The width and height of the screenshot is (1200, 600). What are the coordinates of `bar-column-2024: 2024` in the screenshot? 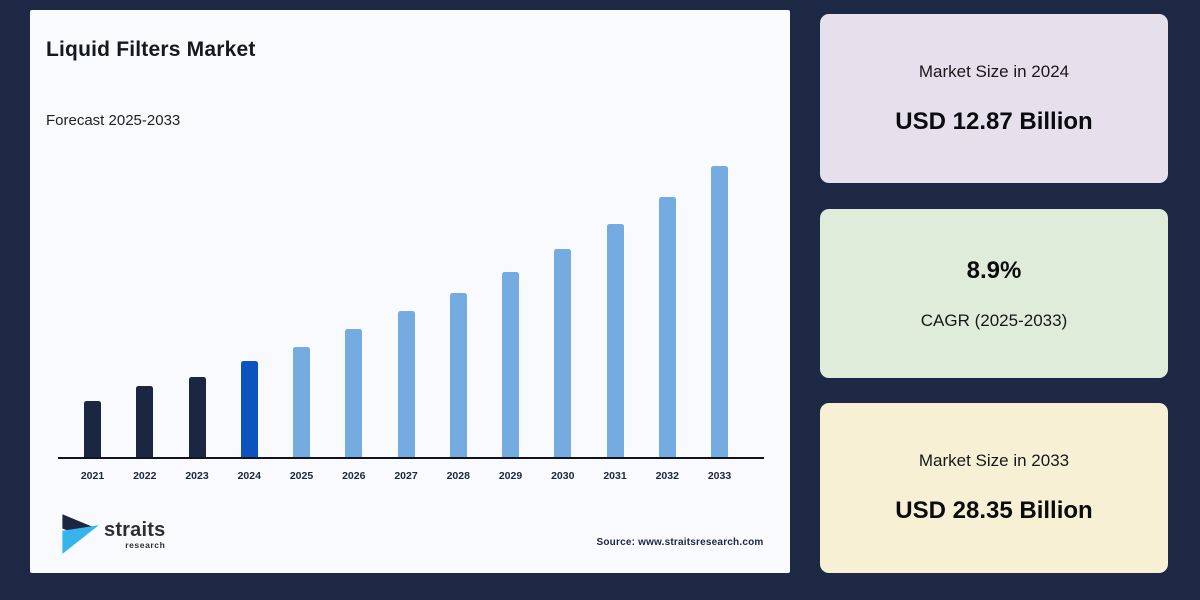 It's located at (249, 421).